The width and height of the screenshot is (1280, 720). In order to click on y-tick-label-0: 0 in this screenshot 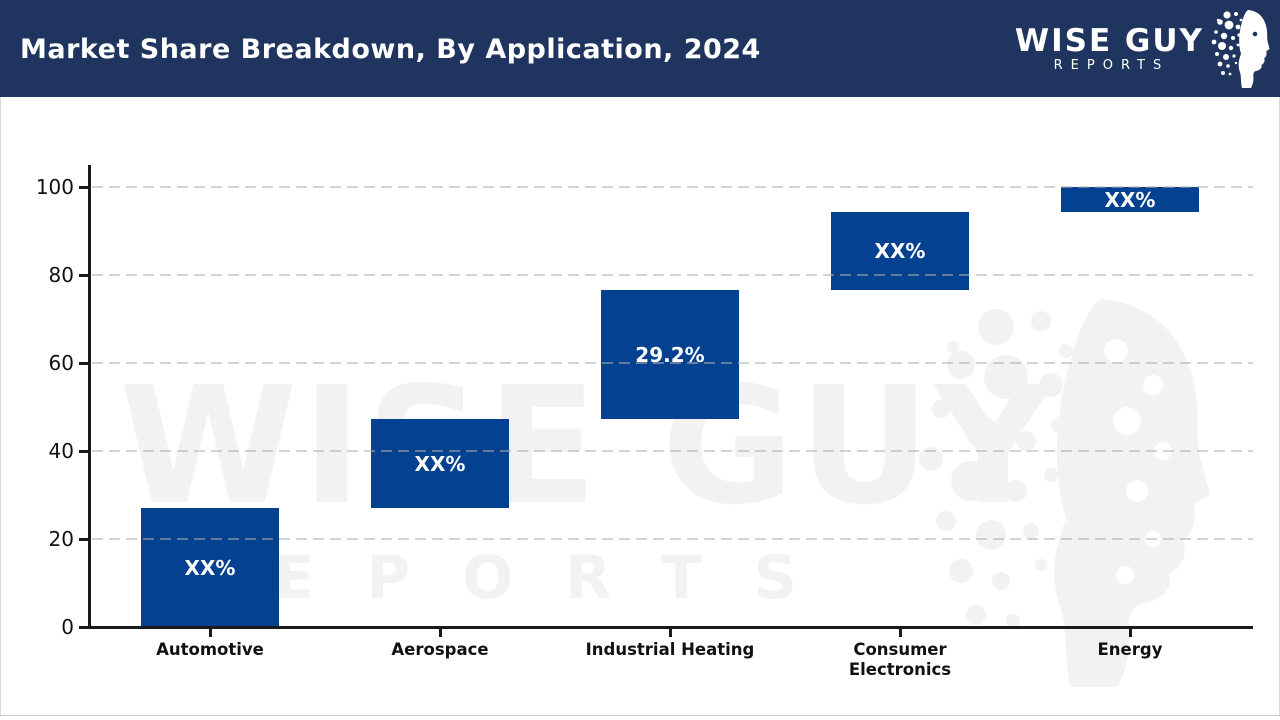, I will do `click(67, 627)`.